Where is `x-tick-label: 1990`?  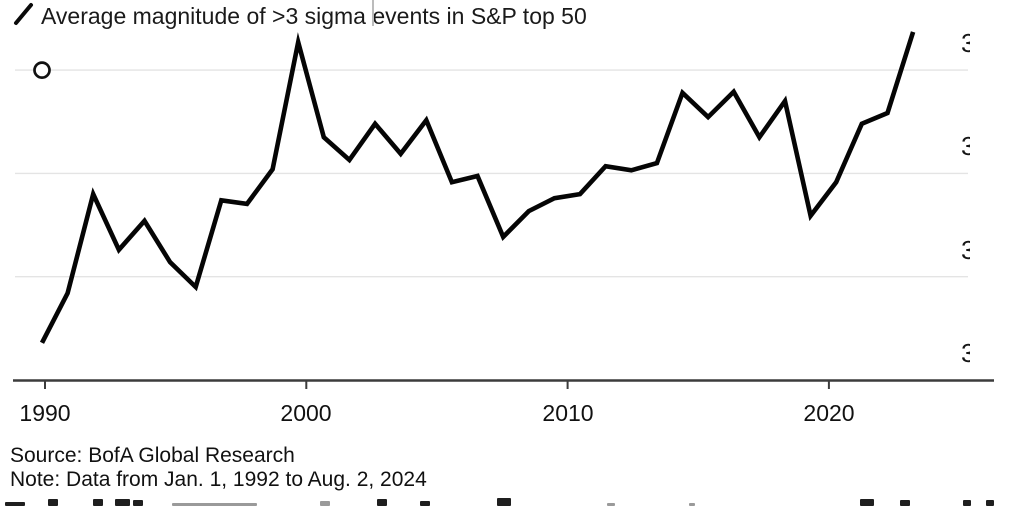
x-tick-label: 1990 is located at coordinates (45, 413).